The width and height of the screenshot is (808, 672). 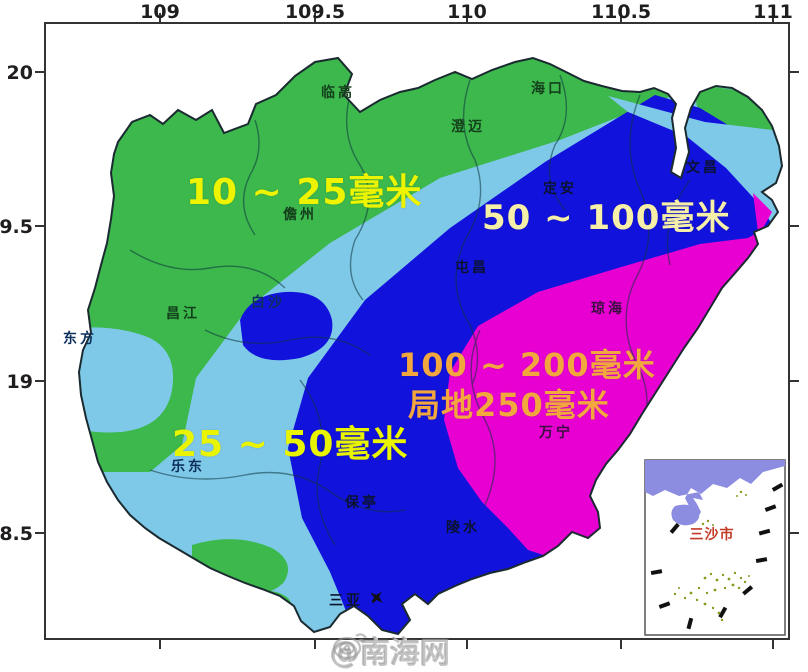 What do you see at coordinates (349, 646) in the screenshot?
I see `weibo-icon` at bounding box center [349, 646].